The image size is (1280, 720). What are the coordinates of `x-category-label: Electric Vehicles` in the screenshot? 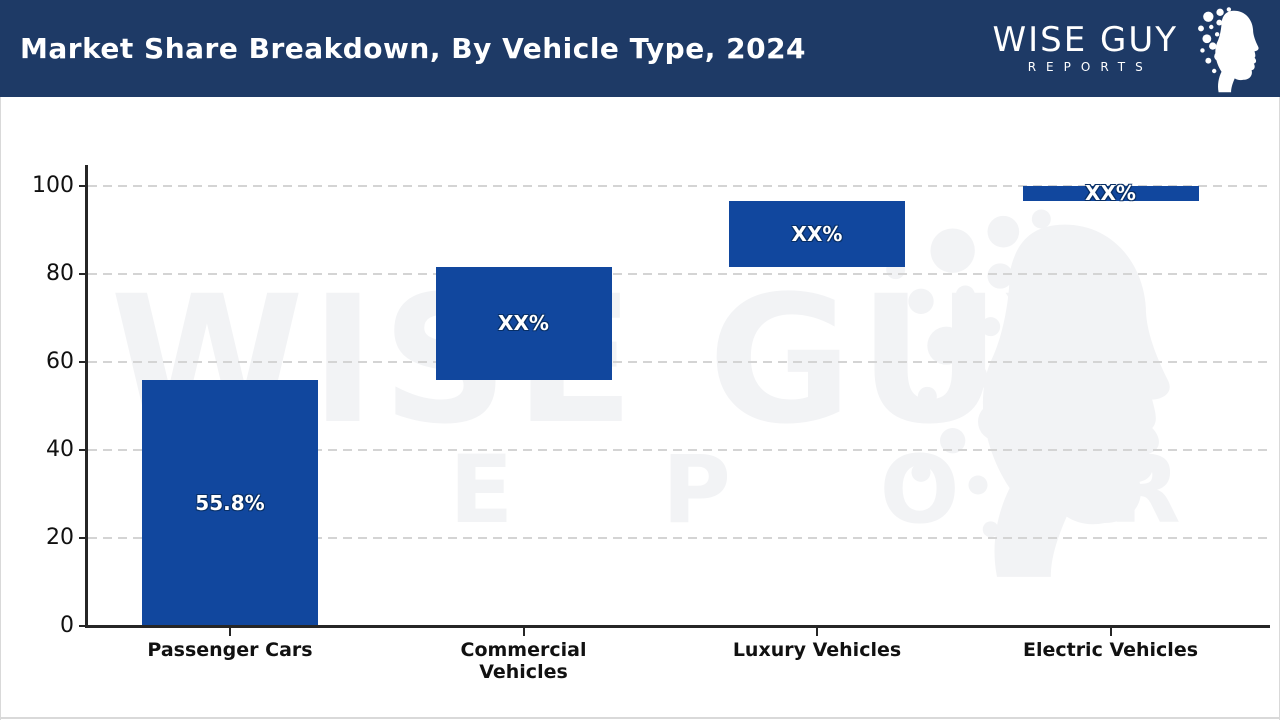 It's located at (1111, 650).